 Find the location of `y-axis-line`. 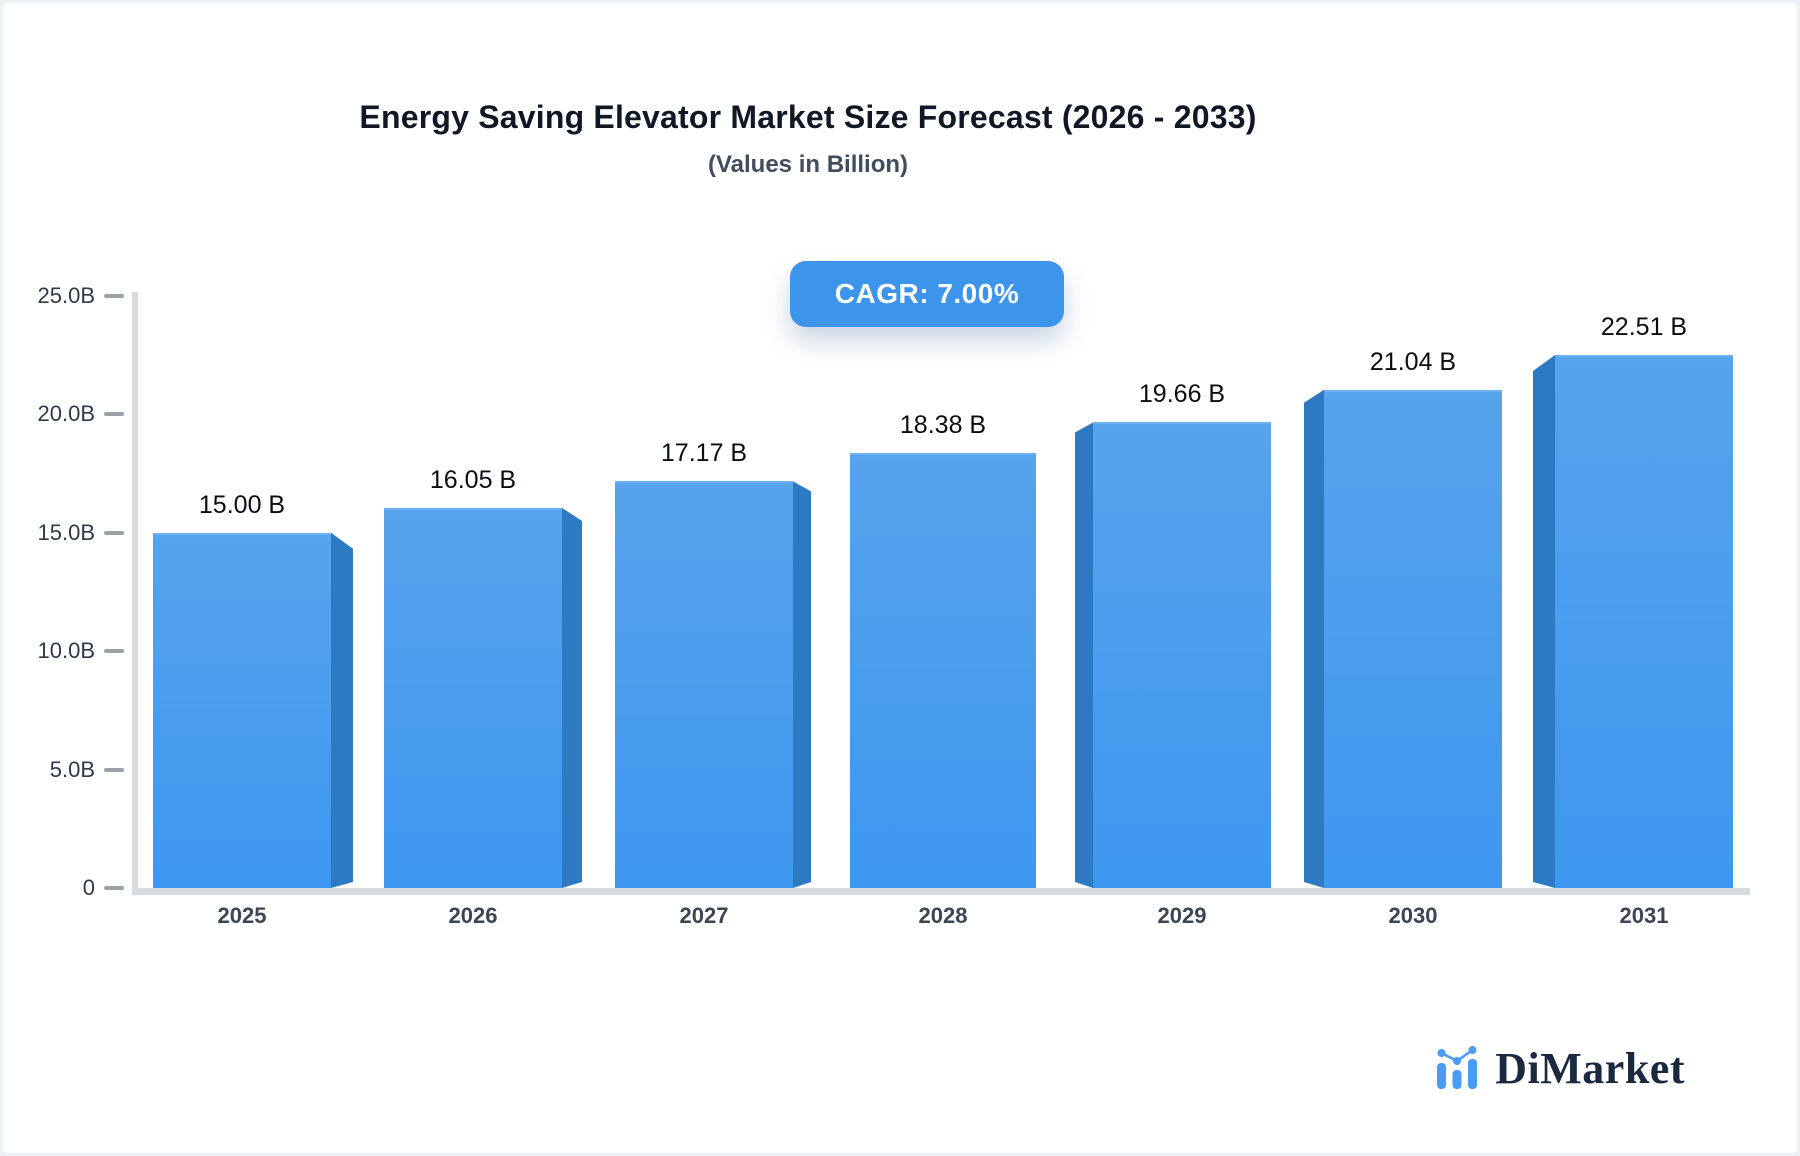

y-axis-line is located at coordinates (135, 593).